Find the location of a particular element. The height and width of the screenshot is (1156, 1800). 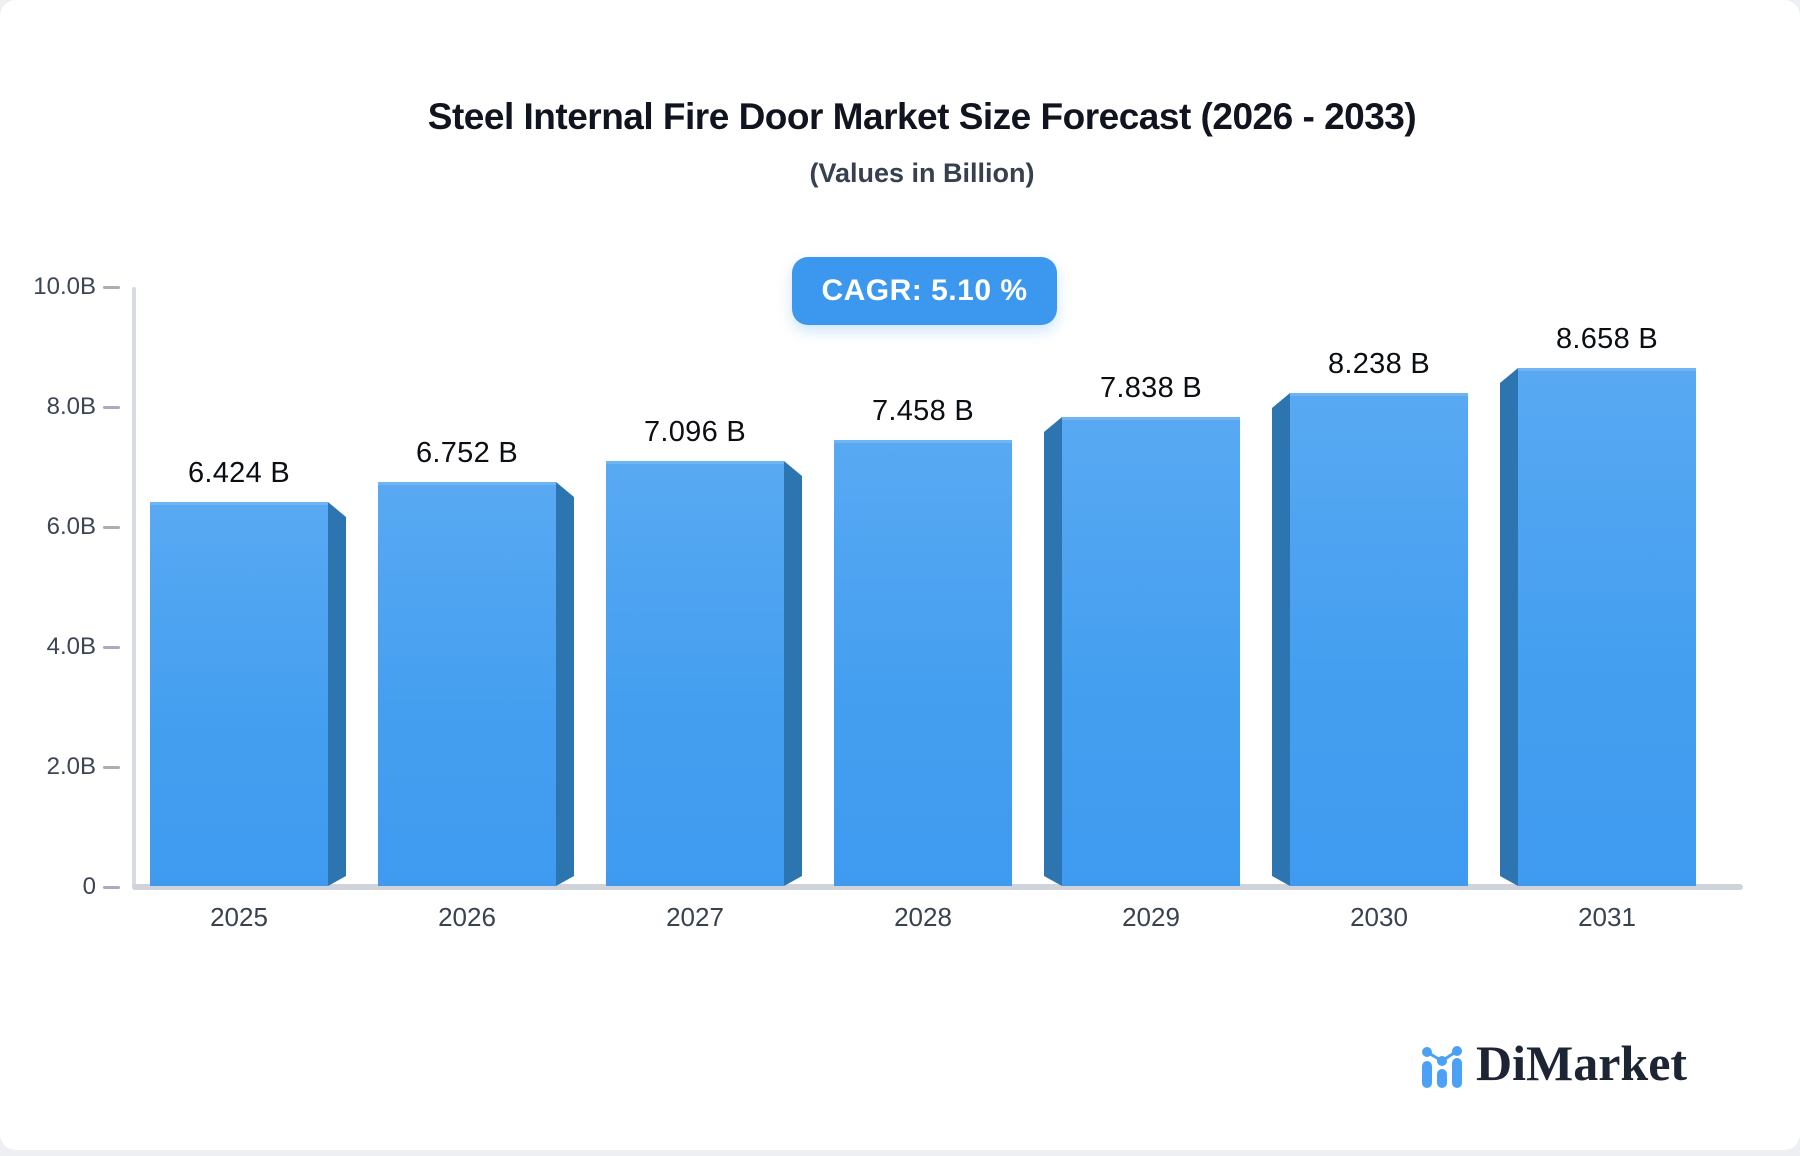

brand-bar-chart-icon is located at coordinates (1442, 1067).